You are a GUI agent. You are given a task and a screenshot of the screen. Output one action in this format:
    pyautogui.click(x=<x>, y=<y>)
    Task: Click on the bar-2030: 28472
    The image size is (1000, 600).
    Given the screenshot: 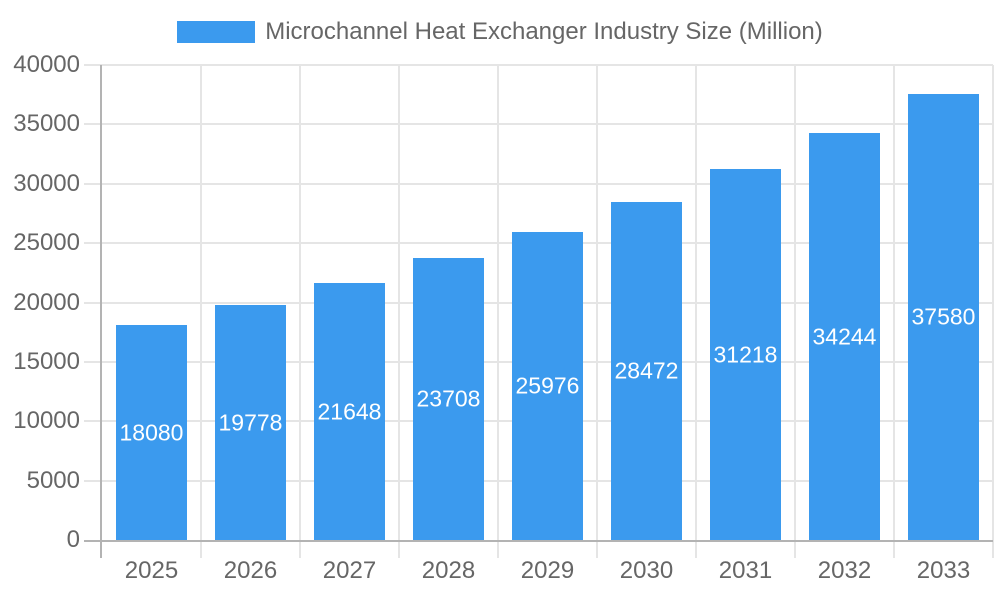 What is the action you would take?
    pyautogui.click(x=646, y=371)
    